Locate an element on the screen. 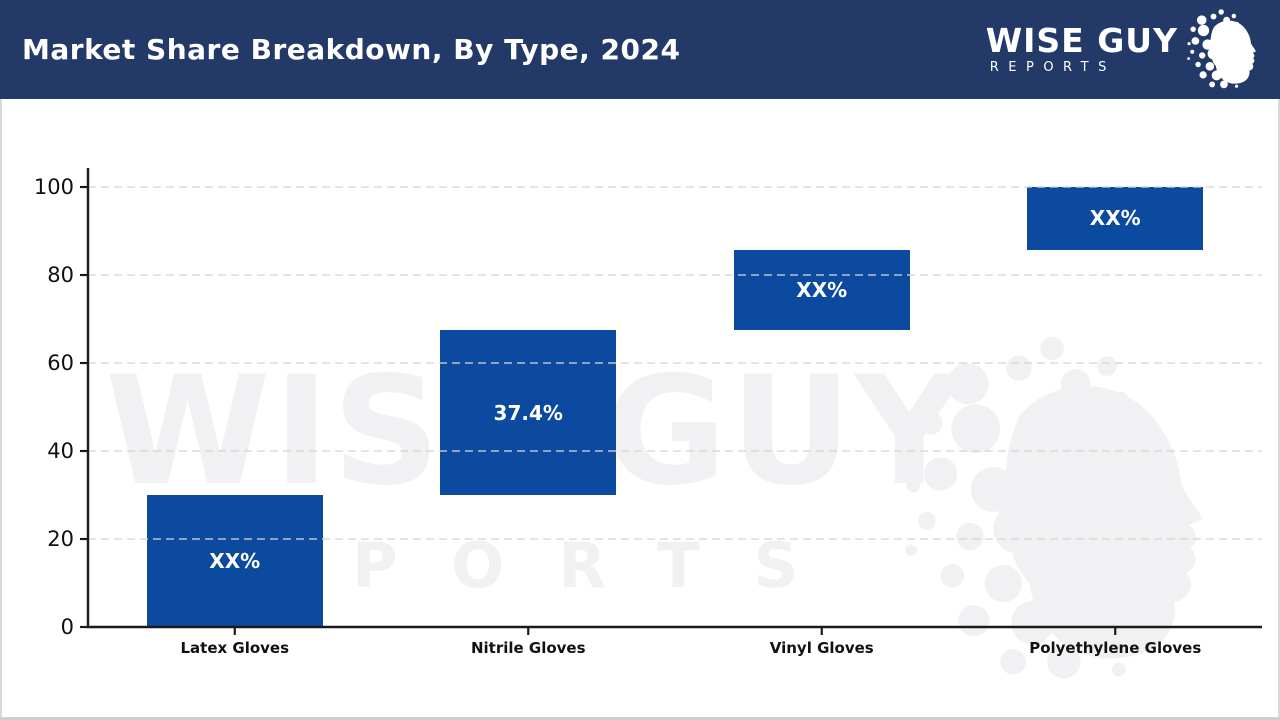  x-axis-category-label: Nitrile Gloves is located at coordinates (528, 648).